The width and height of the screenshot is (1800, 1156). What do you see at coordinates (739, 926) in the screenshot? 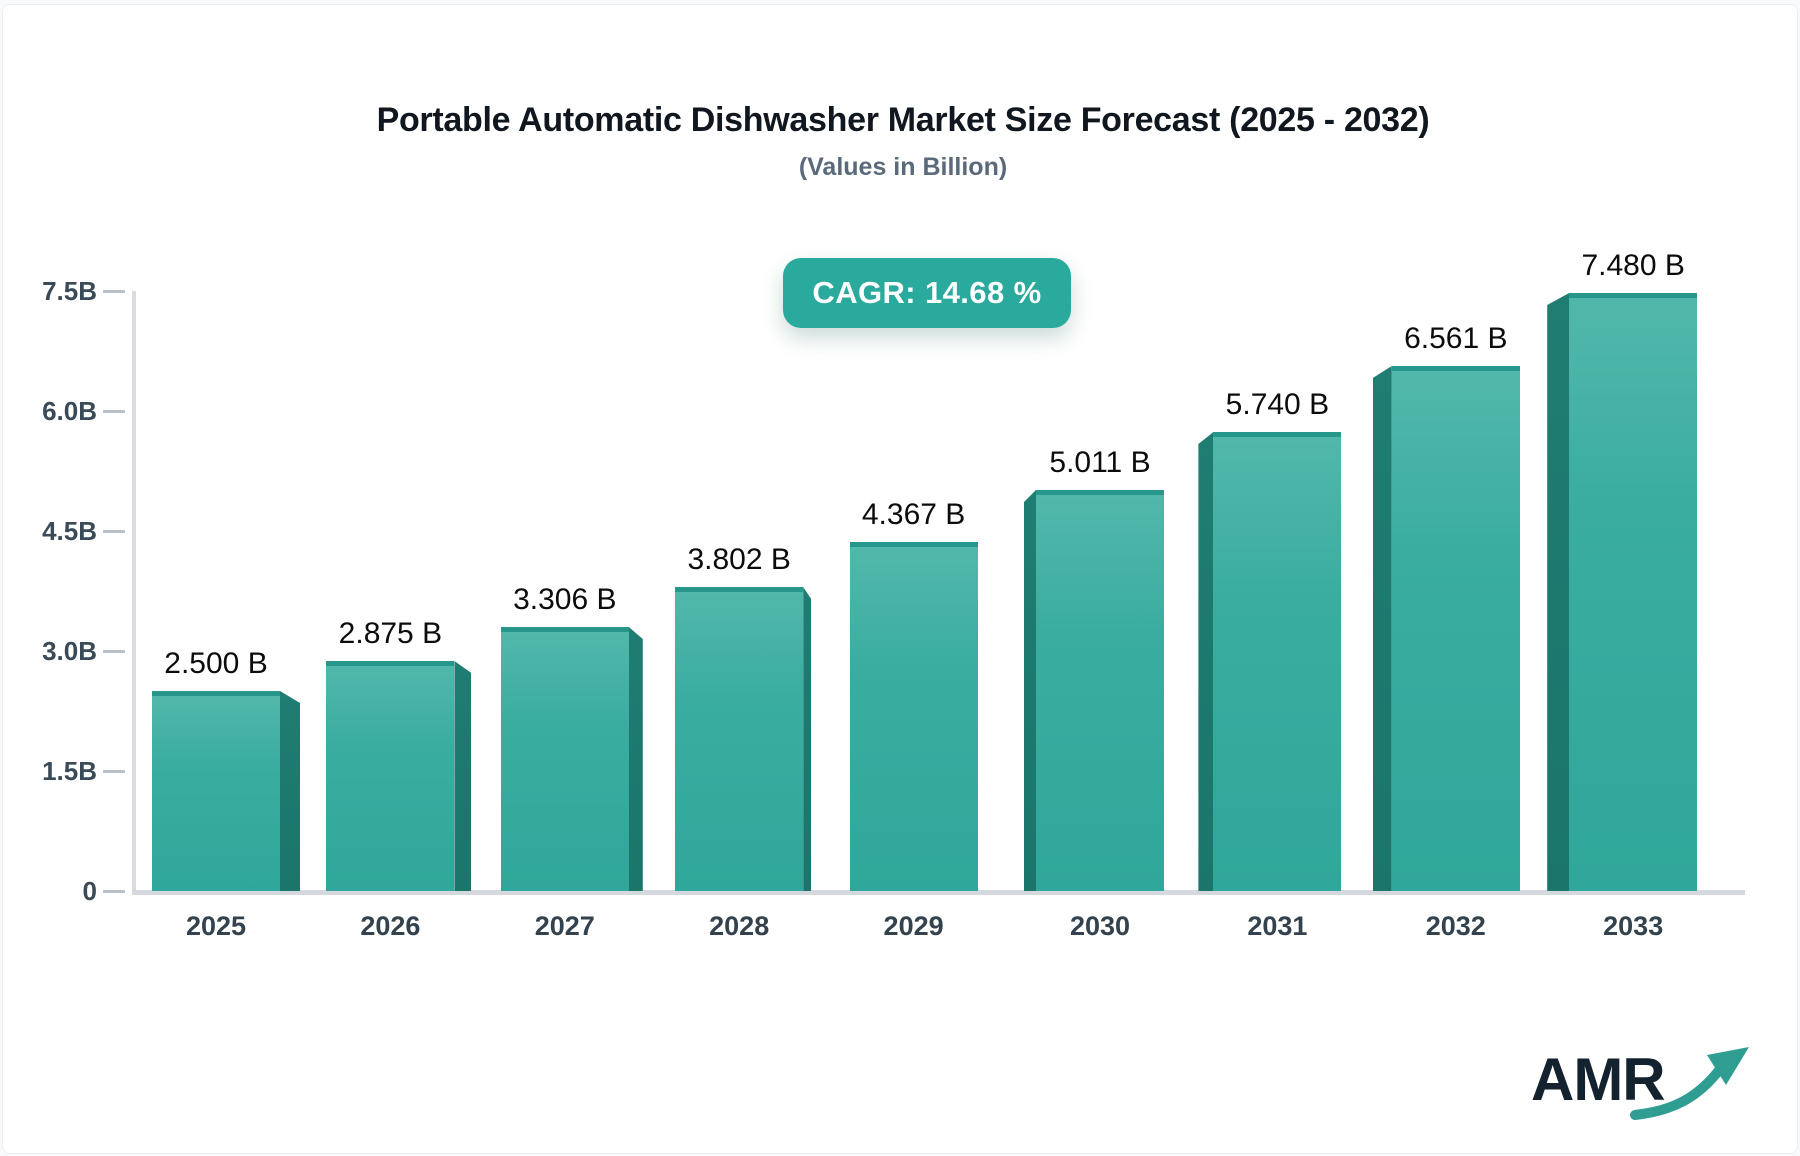
I see `x-tick-label: 2028` at bounding box center [739, 926].